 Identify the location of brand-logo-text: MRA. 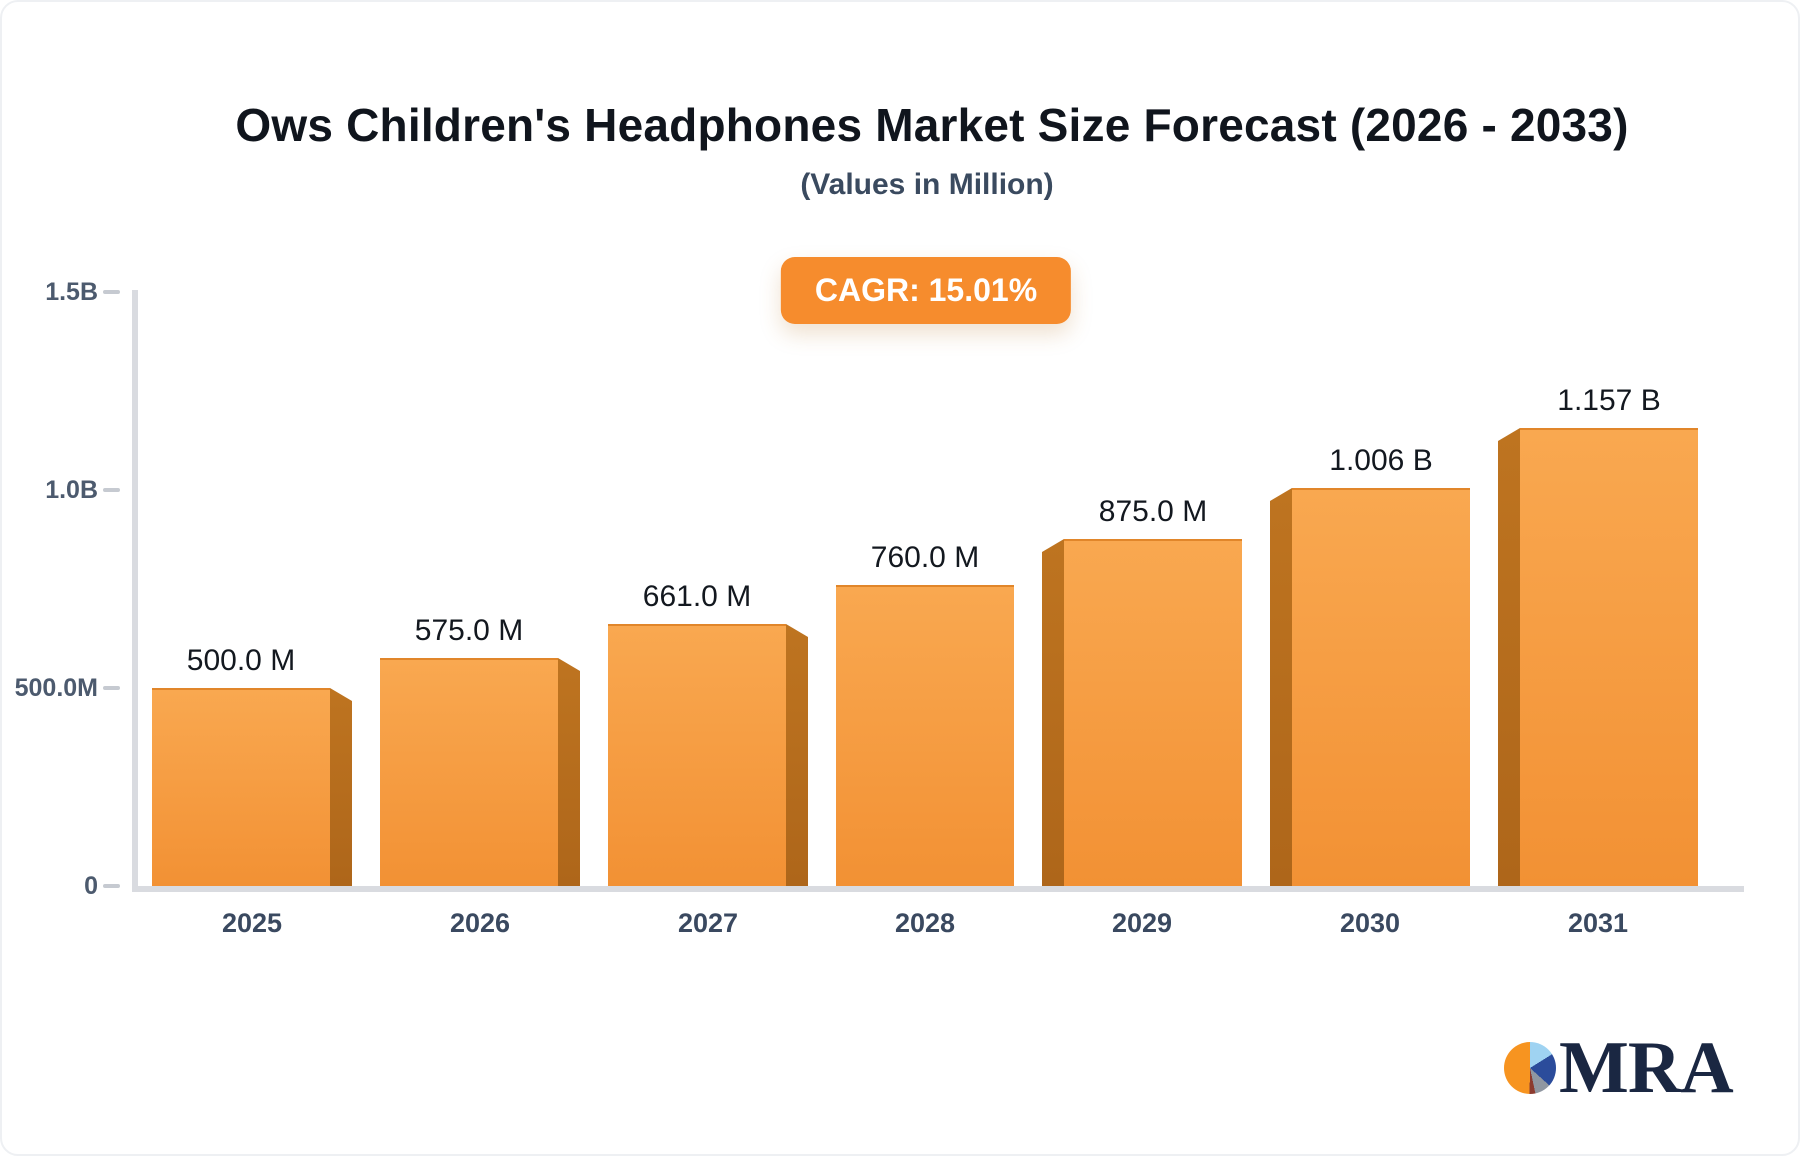
(1646, 1068).